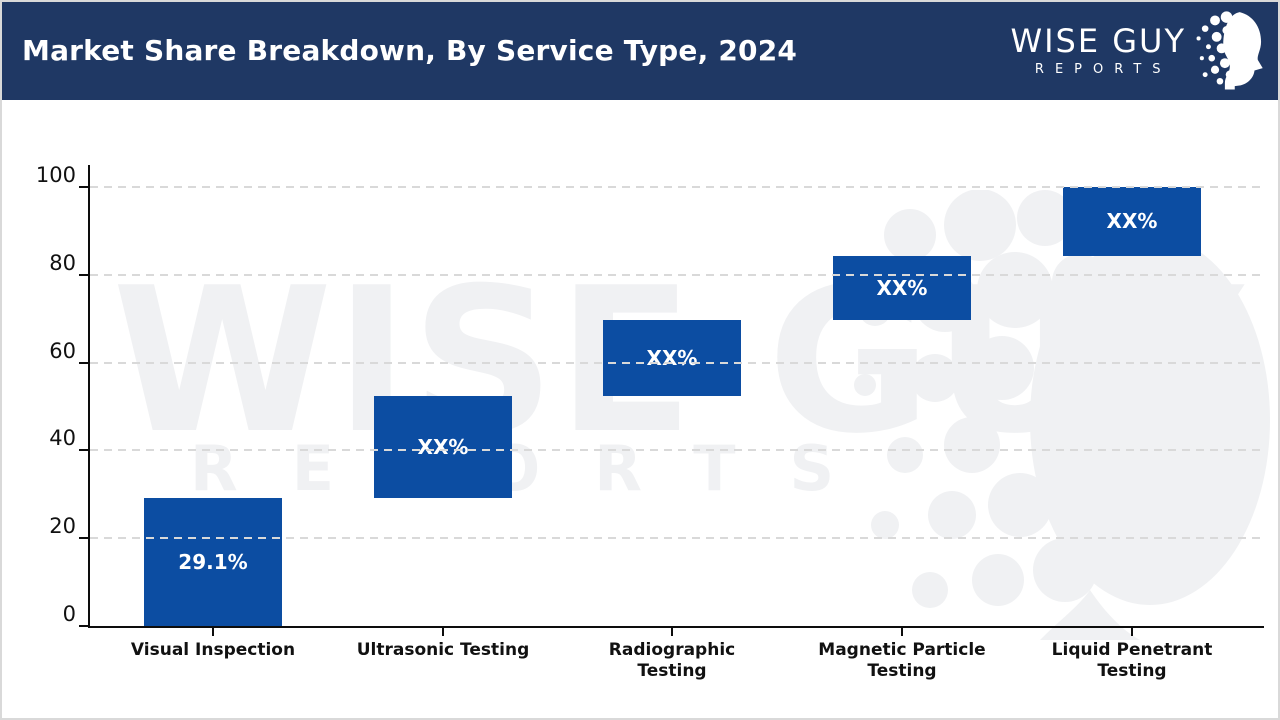  I want to click on brand-logo-subtitle: REPORTS, so click(1103, 69).